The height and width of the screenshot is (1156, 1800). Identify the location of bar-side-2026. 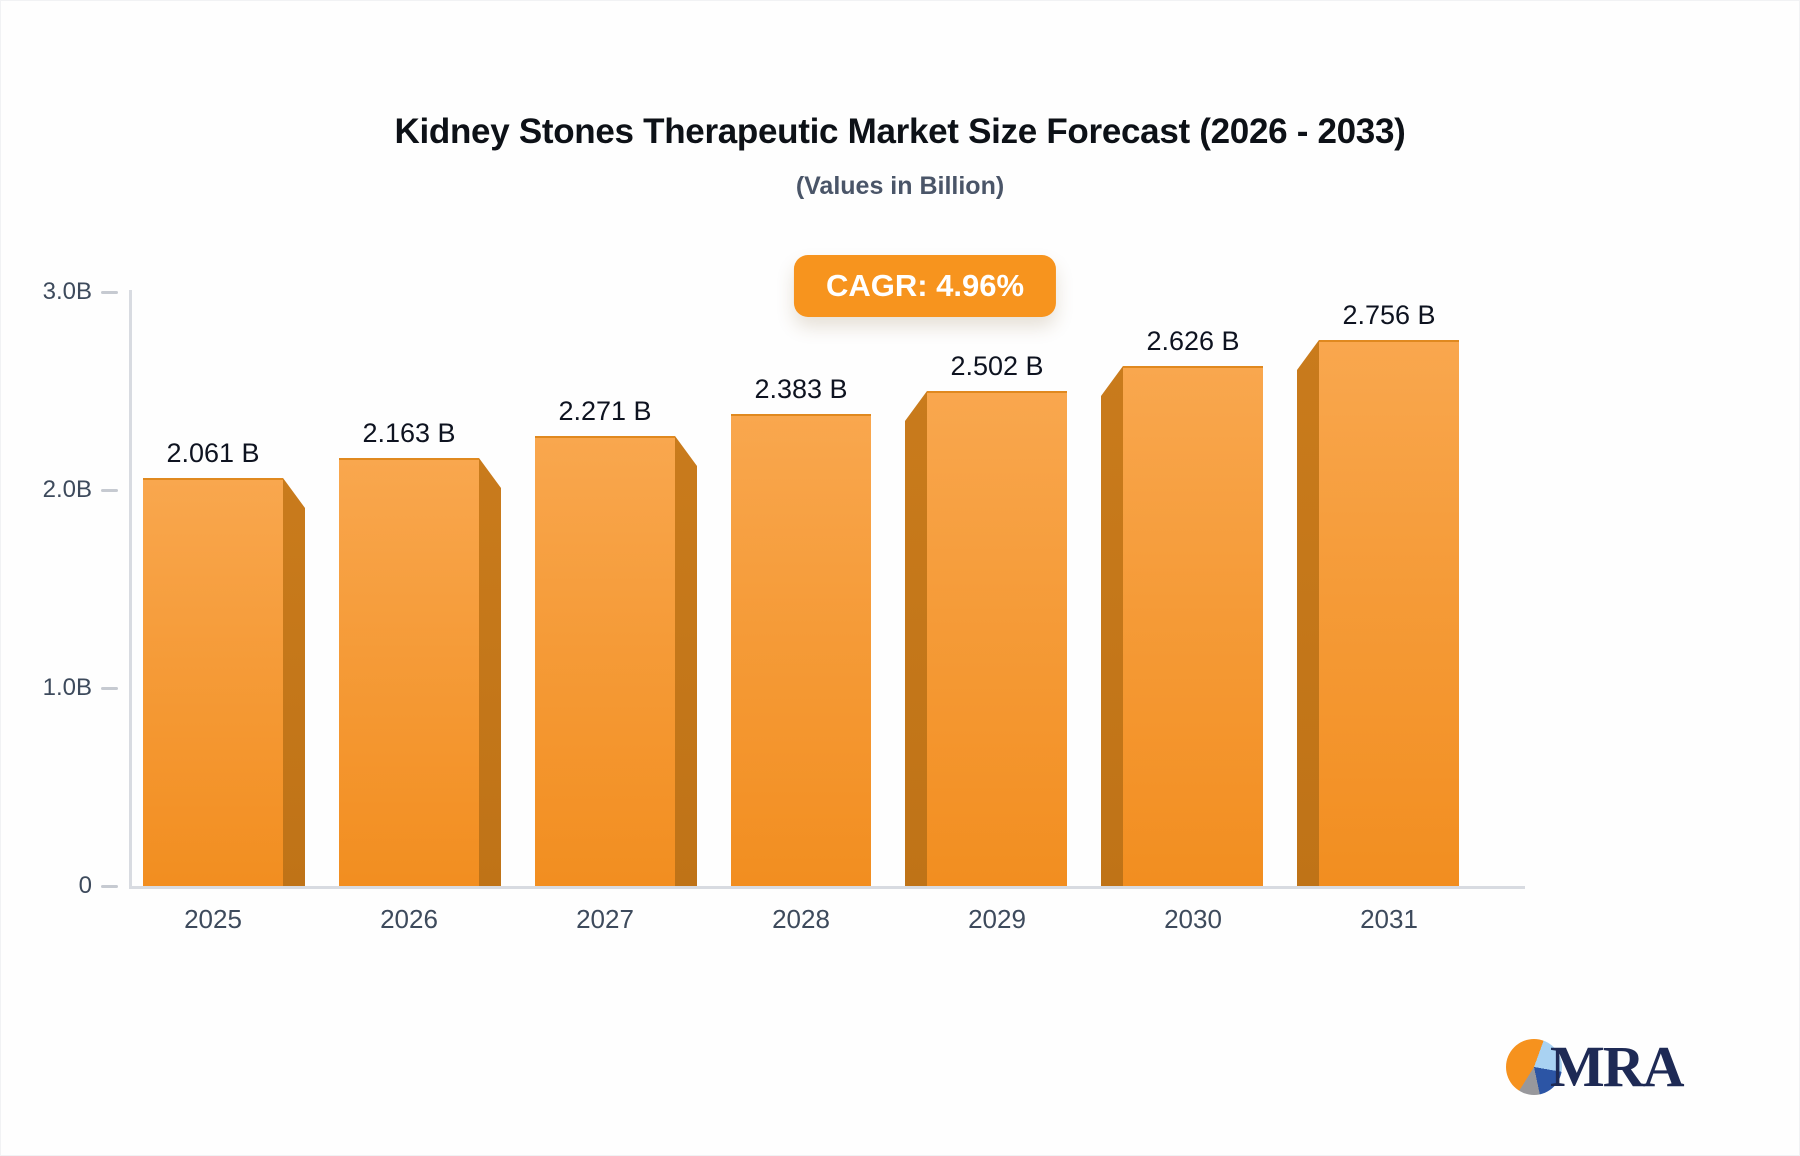
(490, 672).